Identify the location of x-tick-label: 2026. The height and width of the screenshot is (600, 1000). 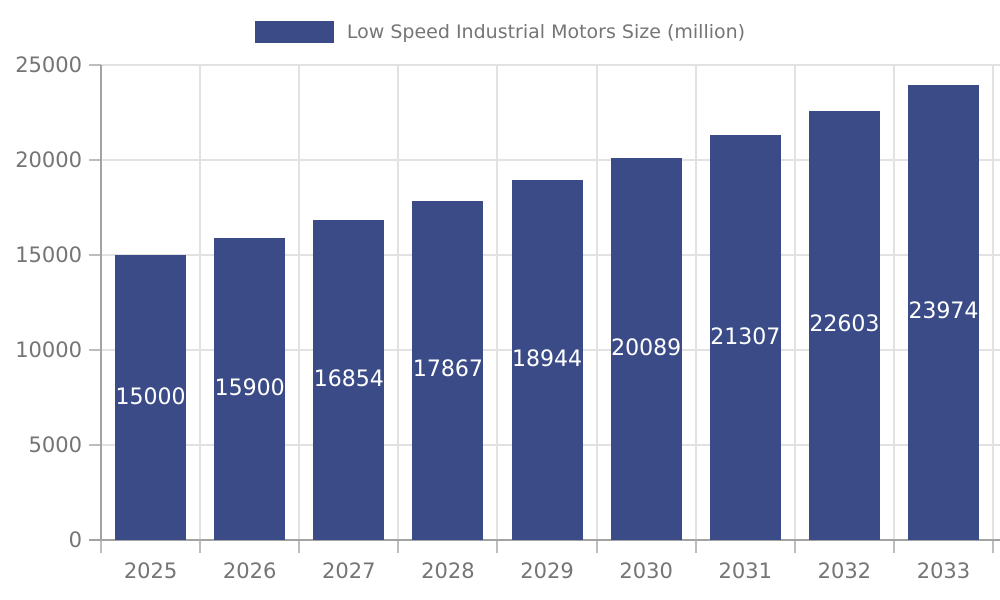
(249, 571).